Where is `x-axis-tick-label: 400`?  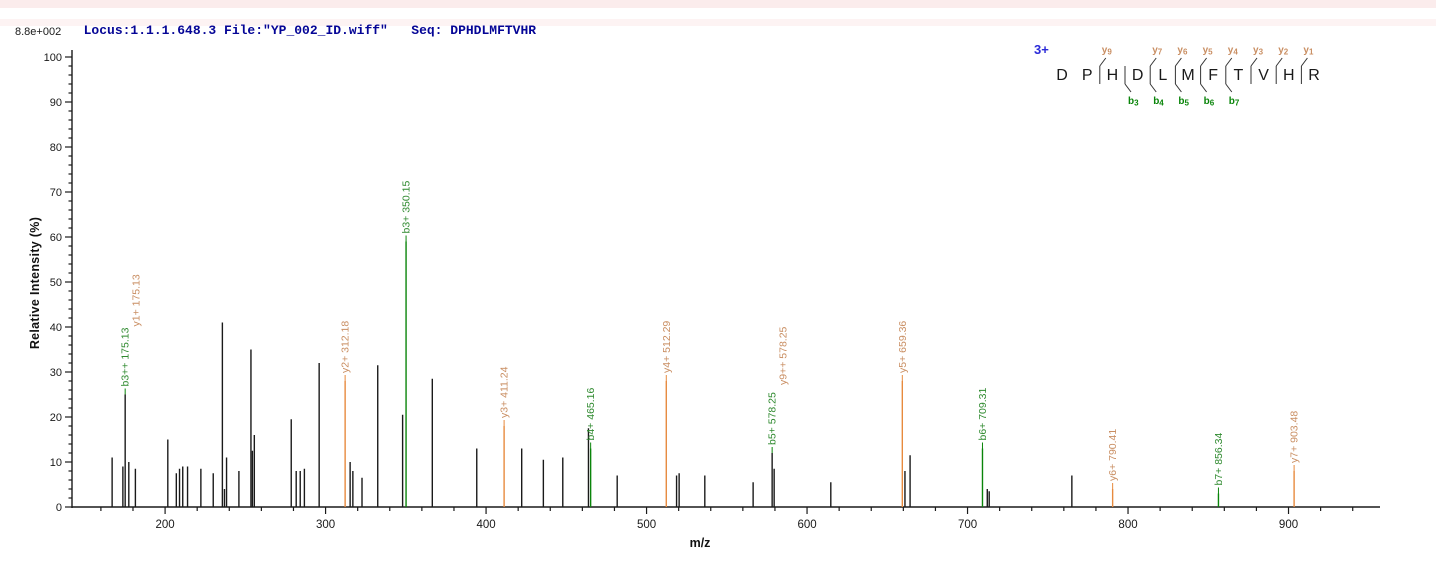 x-axis-tick-label: 400 is located at coordinates (485, 525).